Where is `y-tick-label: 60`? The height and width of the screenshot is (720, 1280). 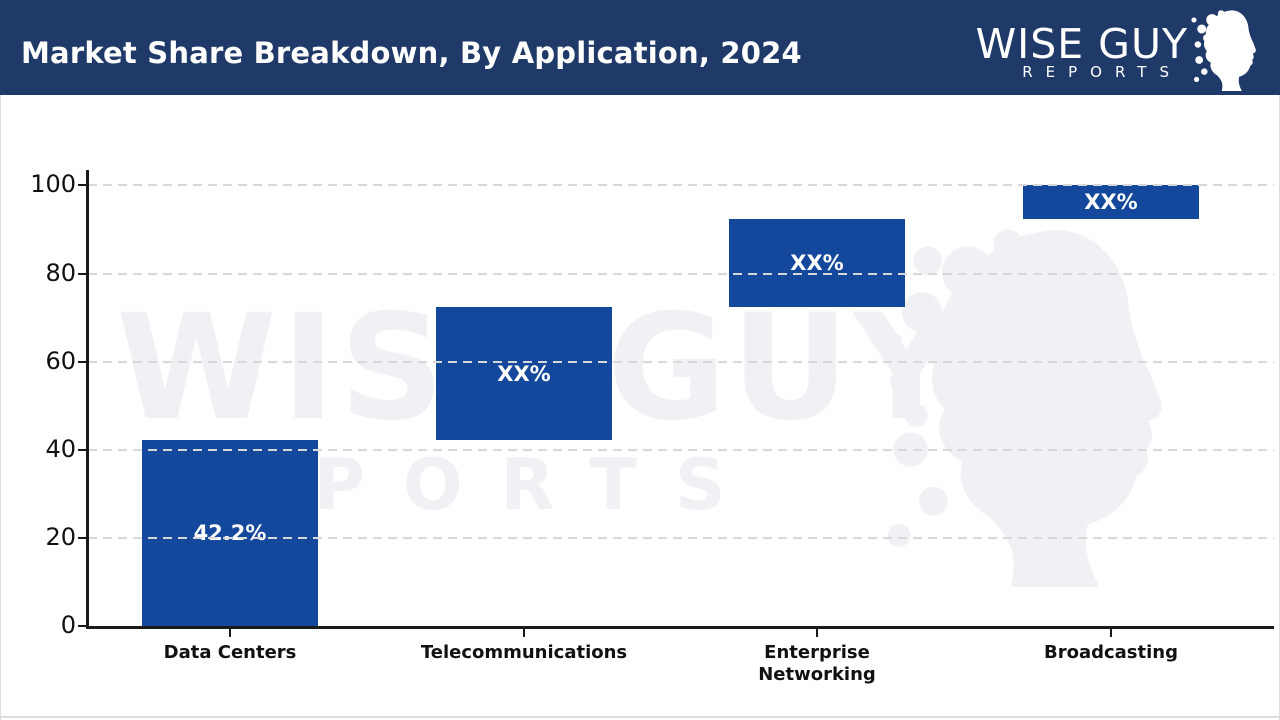 y-tick-label: 60 is located at coordinates (60, 360).